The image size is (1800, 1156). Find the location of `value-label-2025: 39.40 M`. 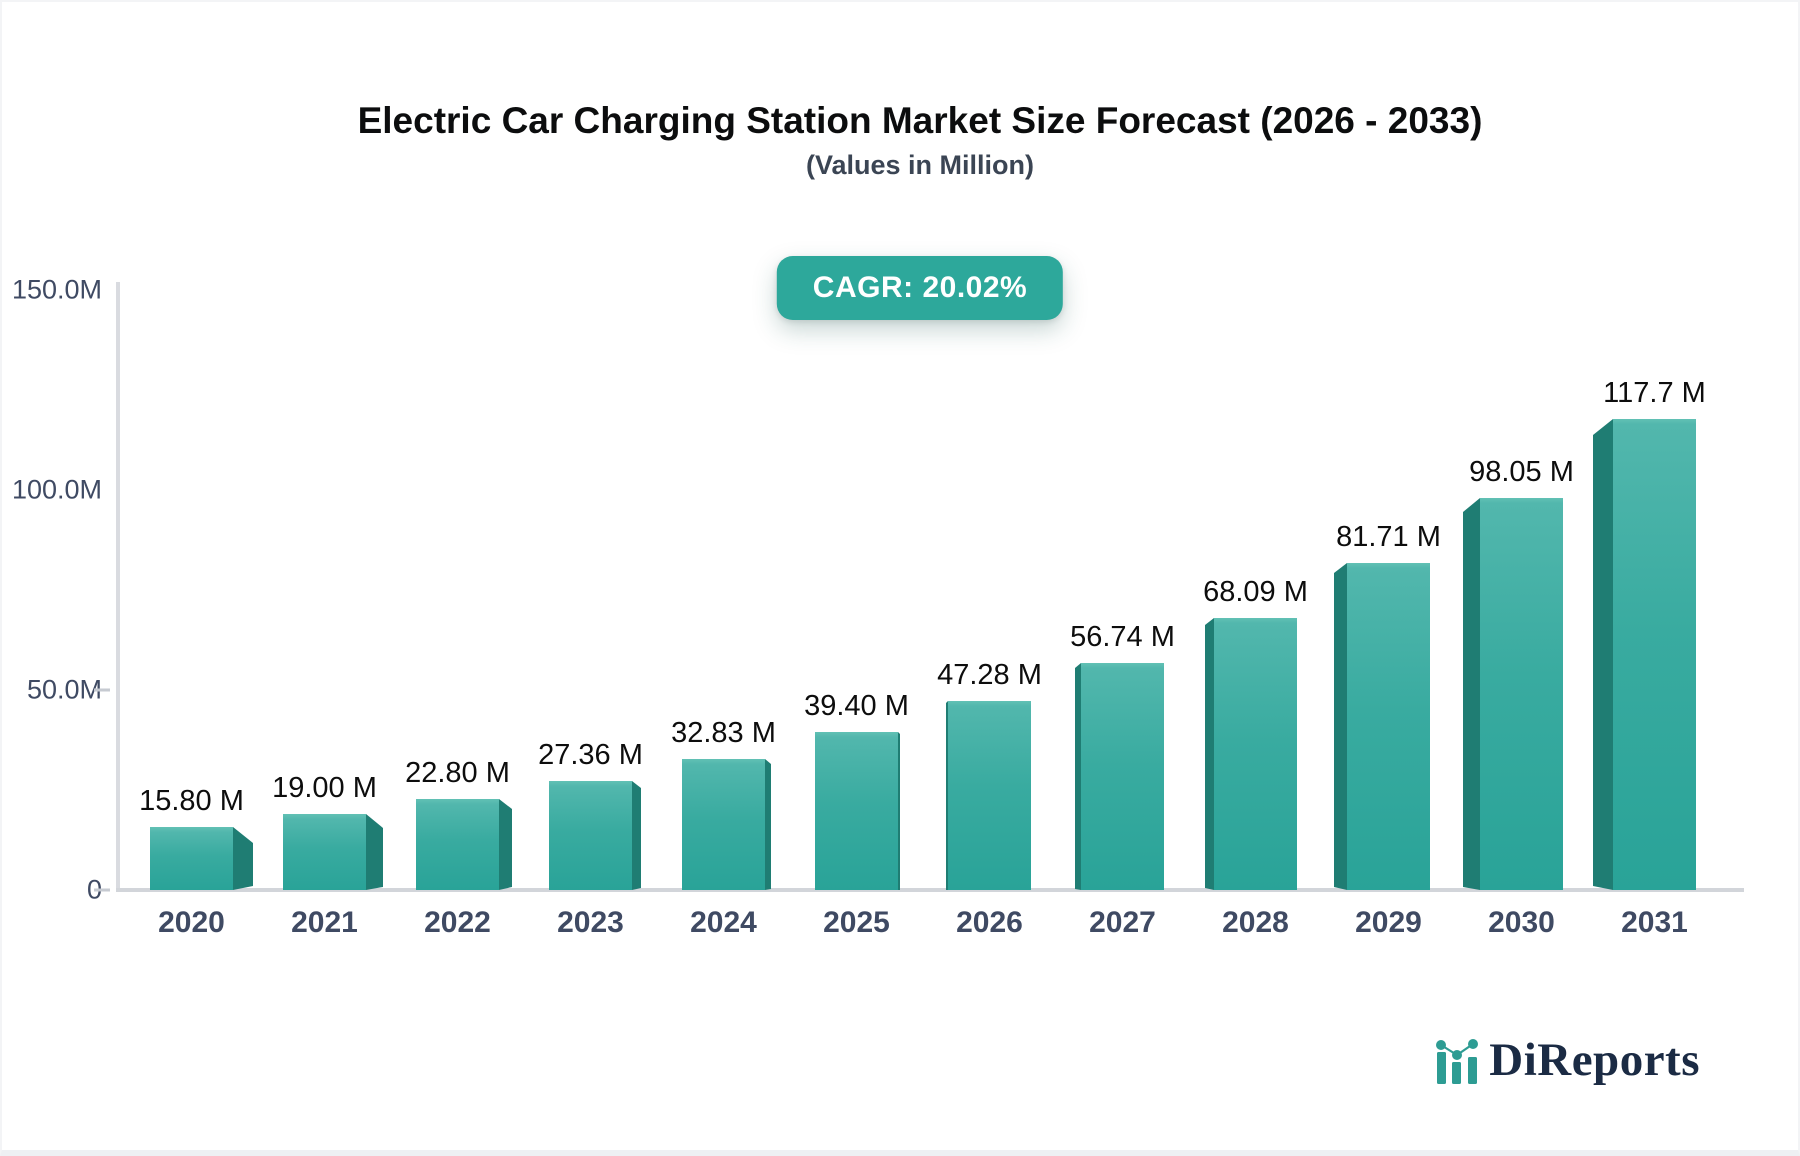

value-label-2025: 39.40 M is located at coordinates (856, 706).